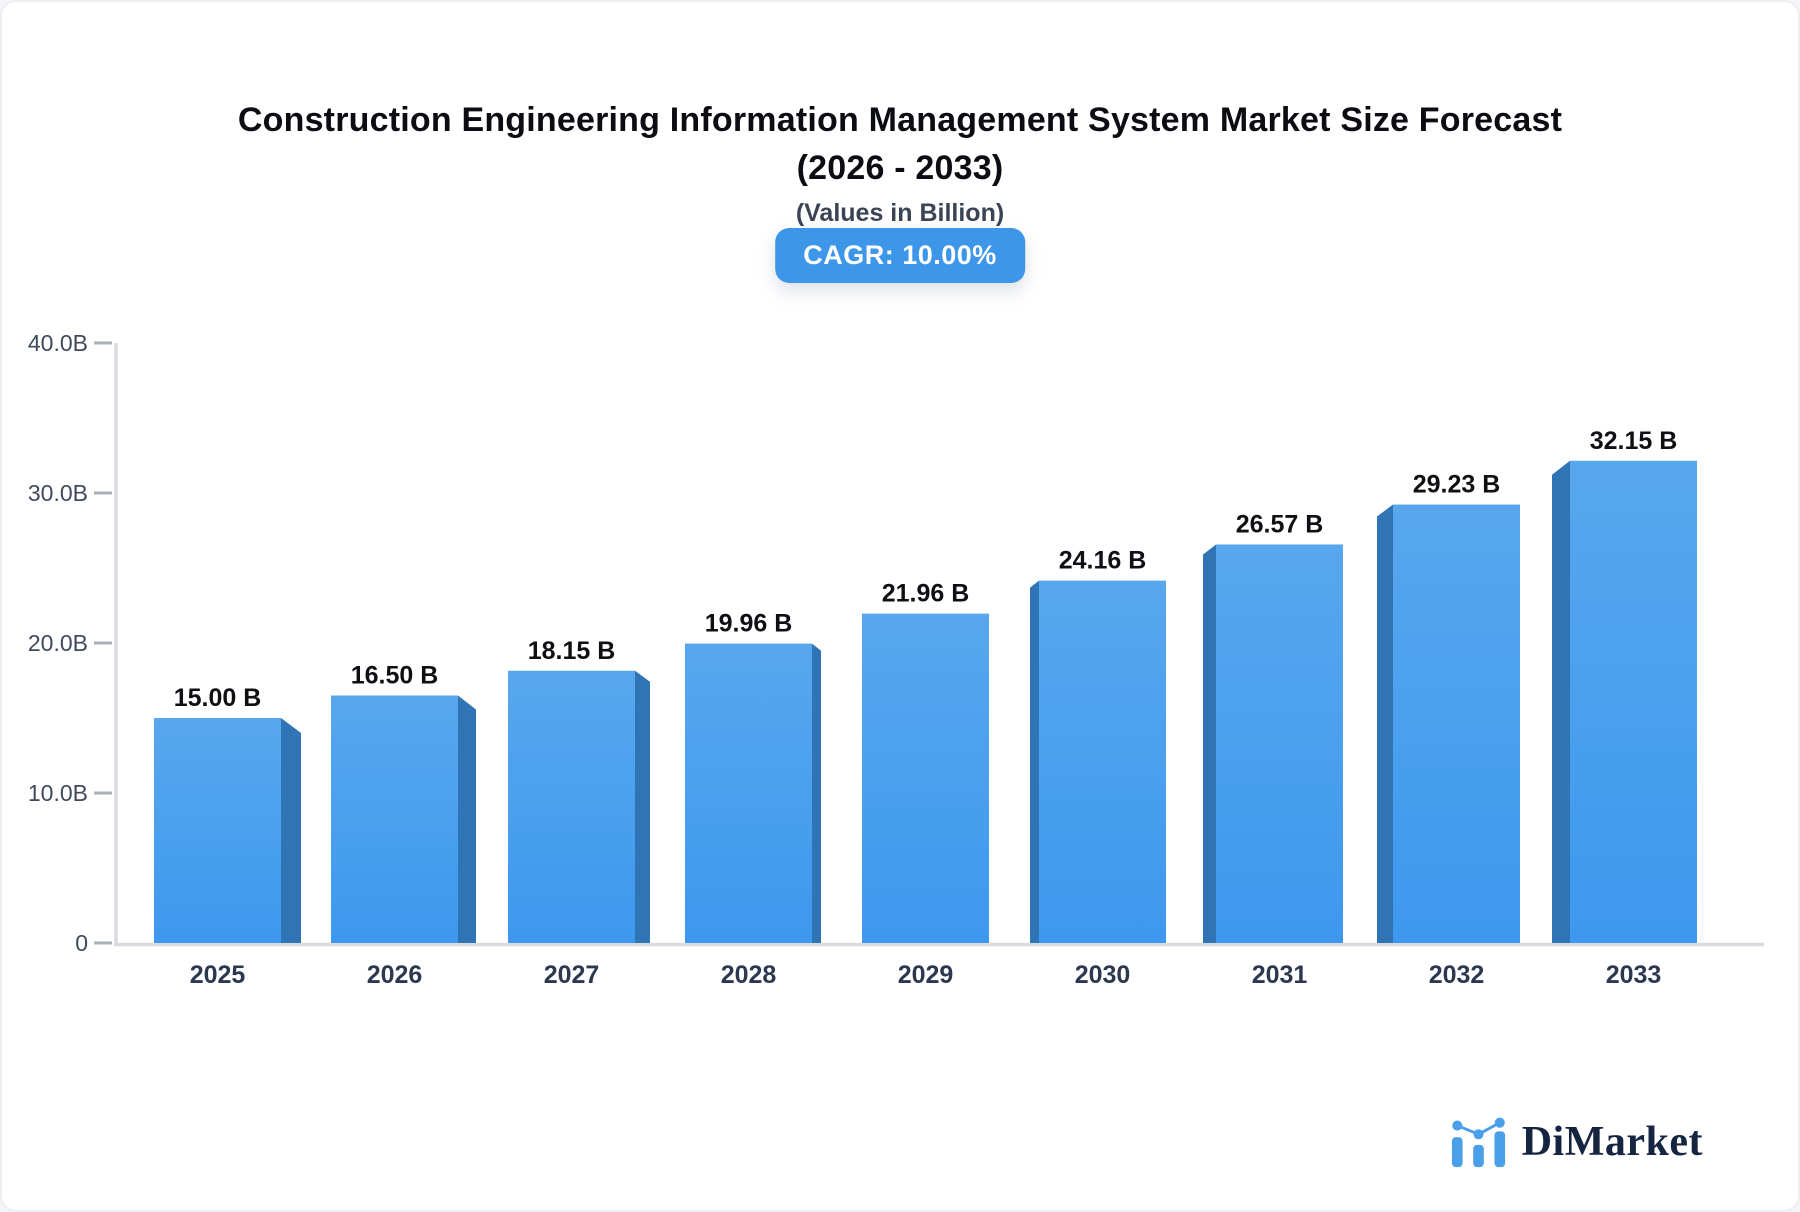  What do you see at coordinates (1457, 975) in the screenshot?
I see `x-axis-label-2032: 2032` at bounding box center [1457, 975].